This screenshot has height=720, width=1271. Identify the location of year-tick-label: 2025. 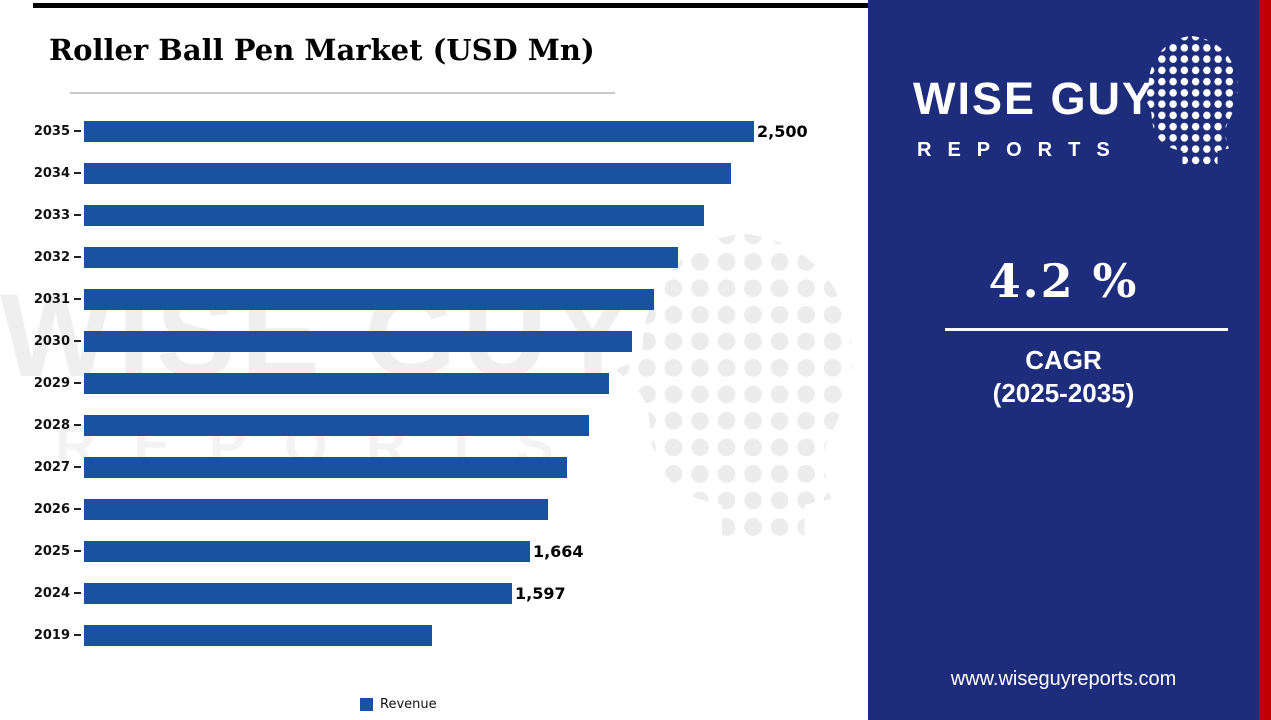
(51, 551).